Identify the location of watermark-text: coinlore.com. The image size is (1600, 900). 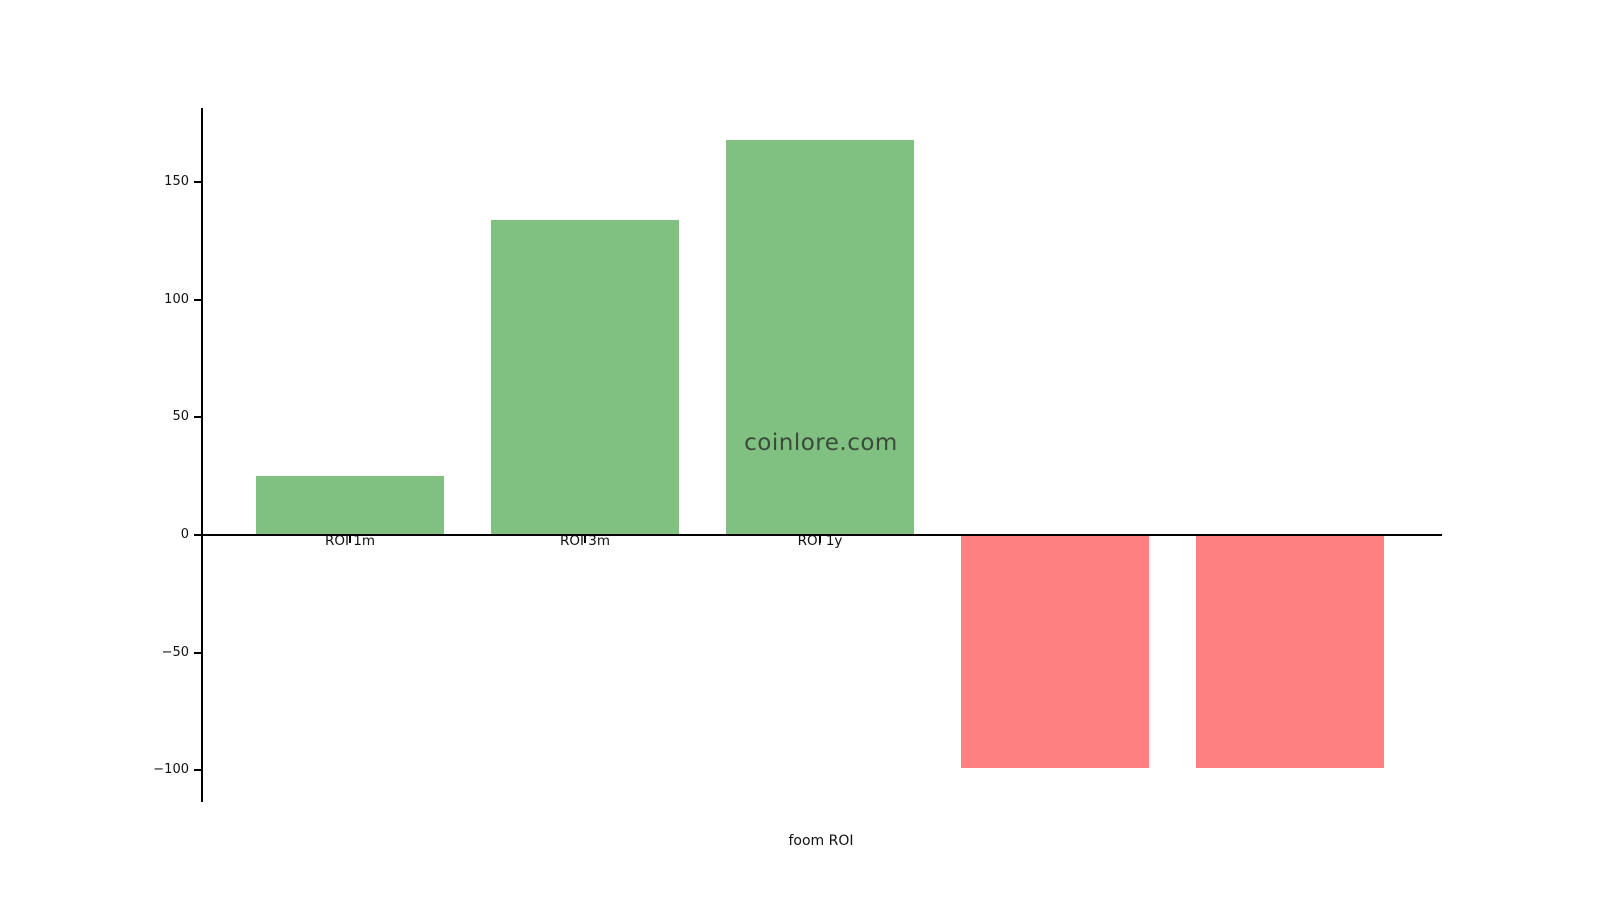
(821, 443).